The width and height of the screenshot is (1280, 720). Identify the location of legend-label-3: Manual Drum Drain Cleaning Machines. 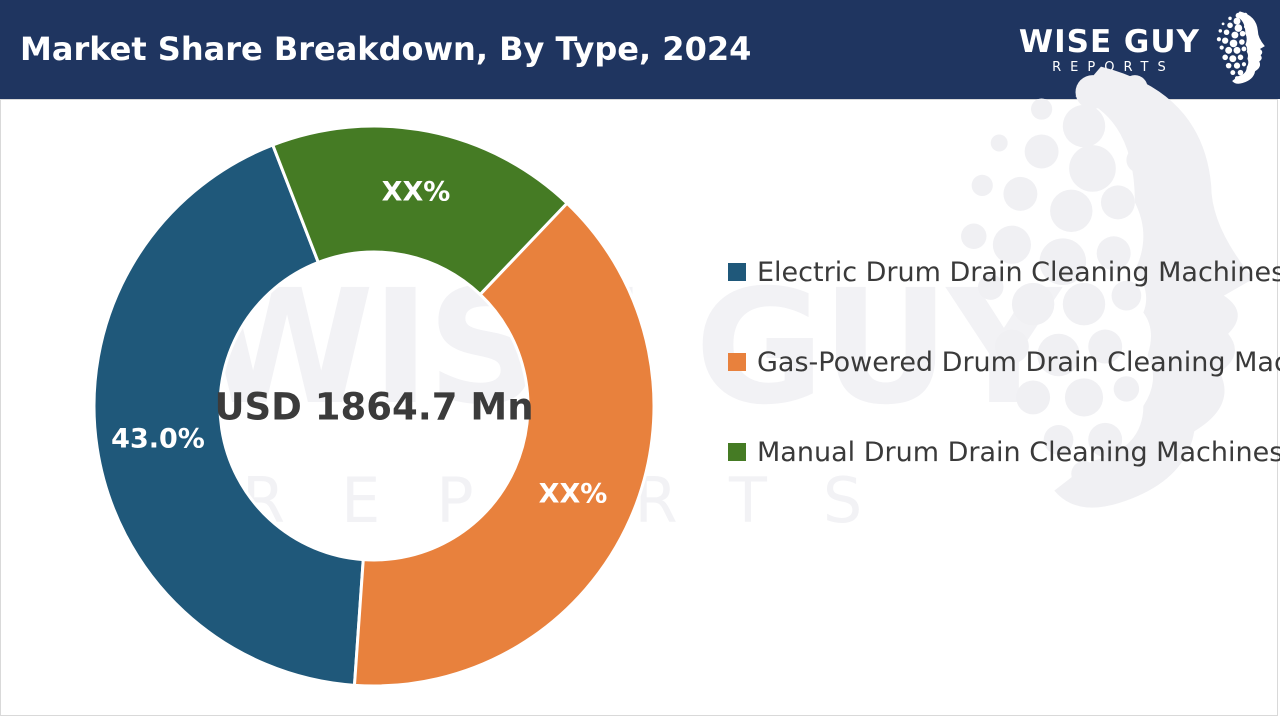
(1018, 452).